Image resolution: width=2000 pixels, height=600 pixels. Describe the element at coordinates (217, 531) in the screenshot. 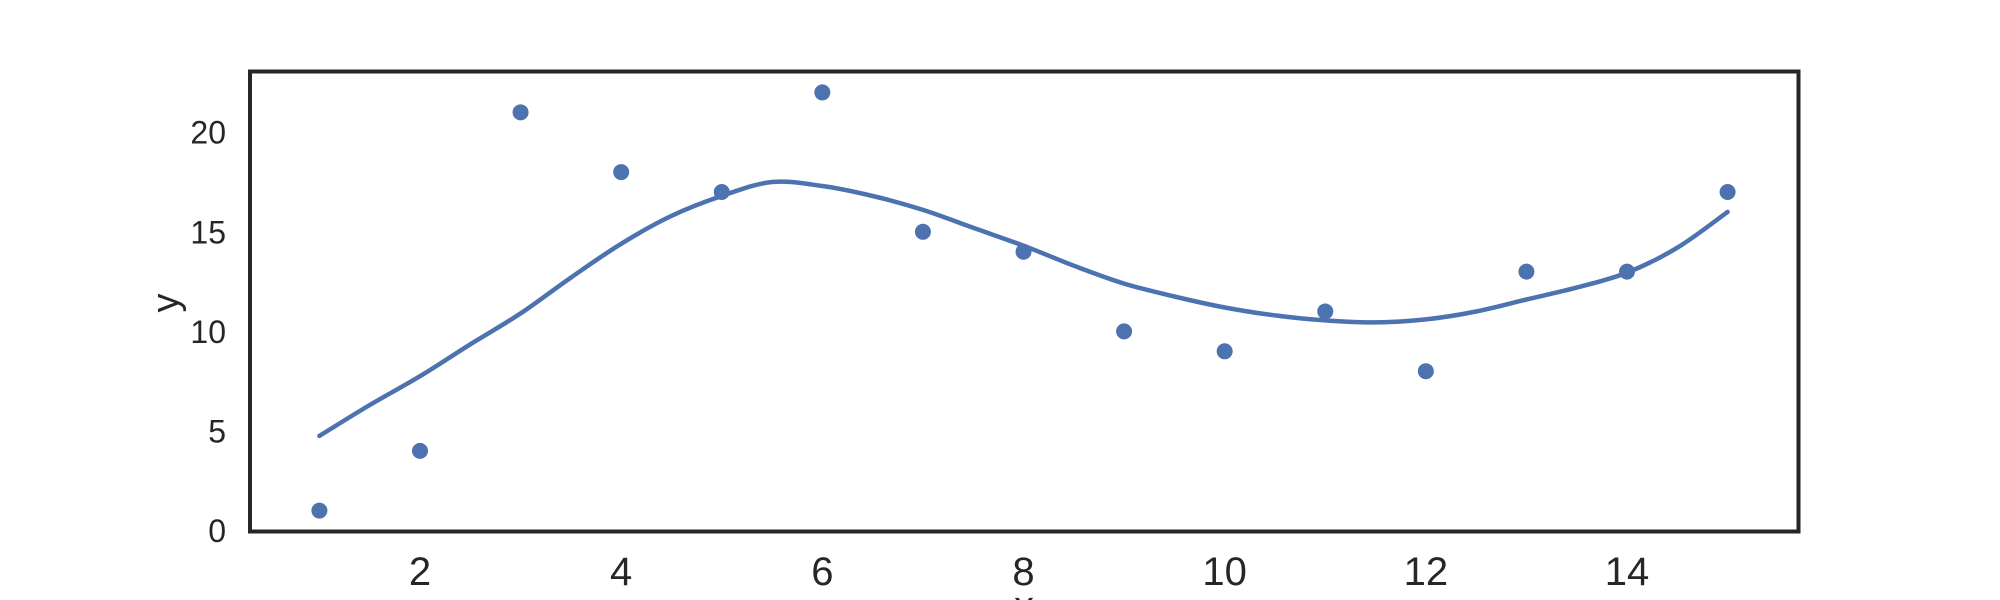

I see `y-tick-label: 0` at that location.